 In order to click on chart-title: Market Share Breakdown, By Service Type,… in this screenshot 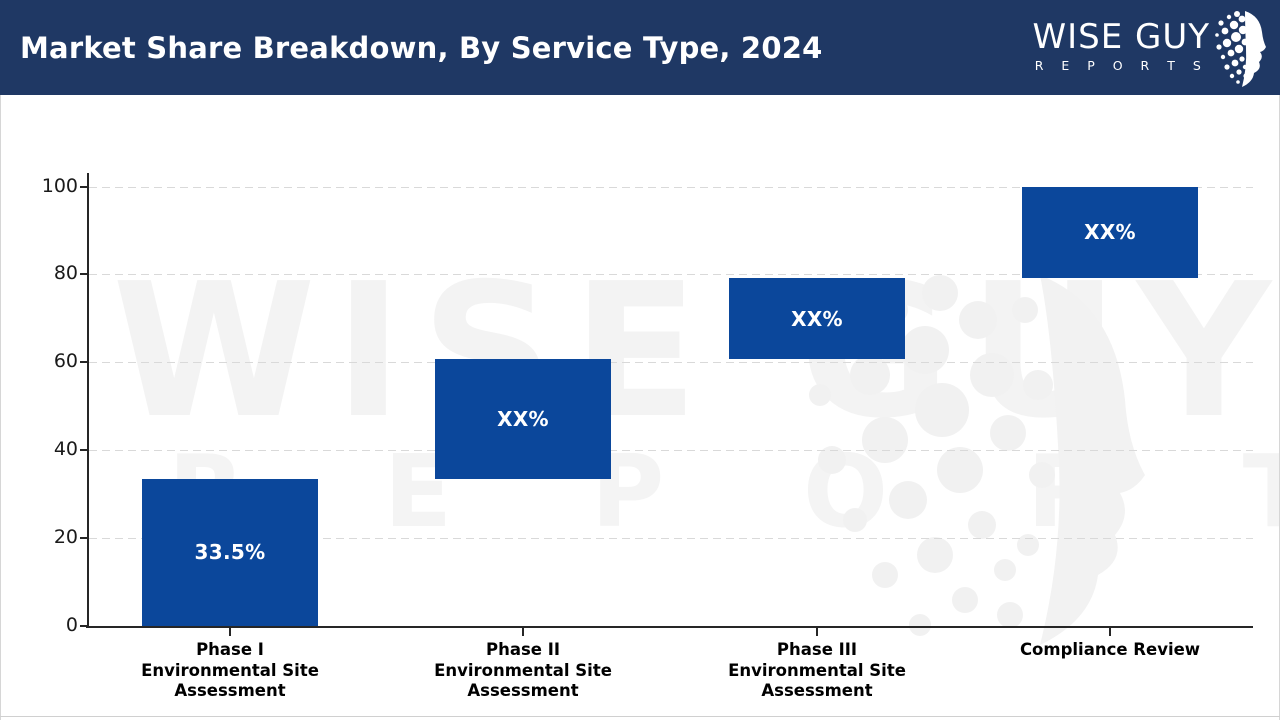, I will do `click(421, 47)`.